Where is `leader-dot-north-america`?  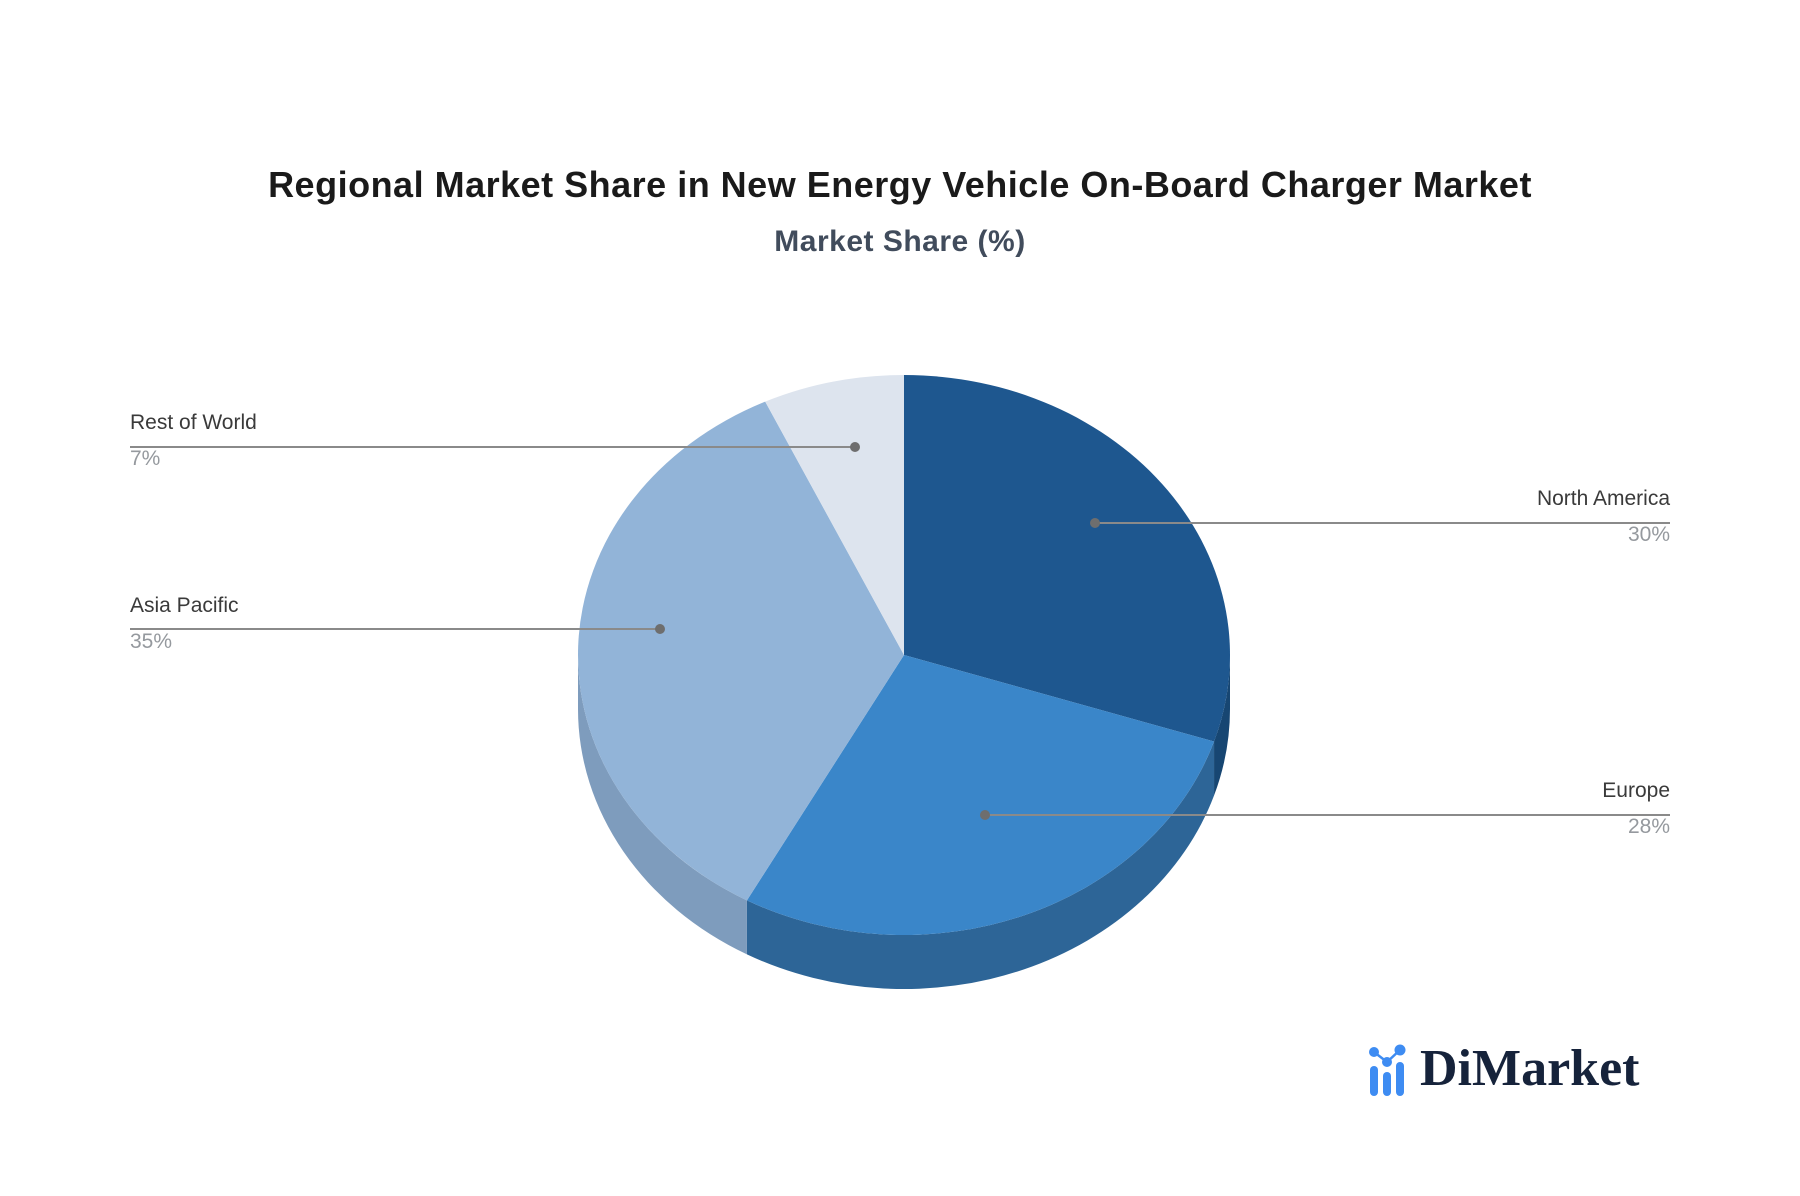
leader-dot-north-america is located at coordinates (1095, 523).